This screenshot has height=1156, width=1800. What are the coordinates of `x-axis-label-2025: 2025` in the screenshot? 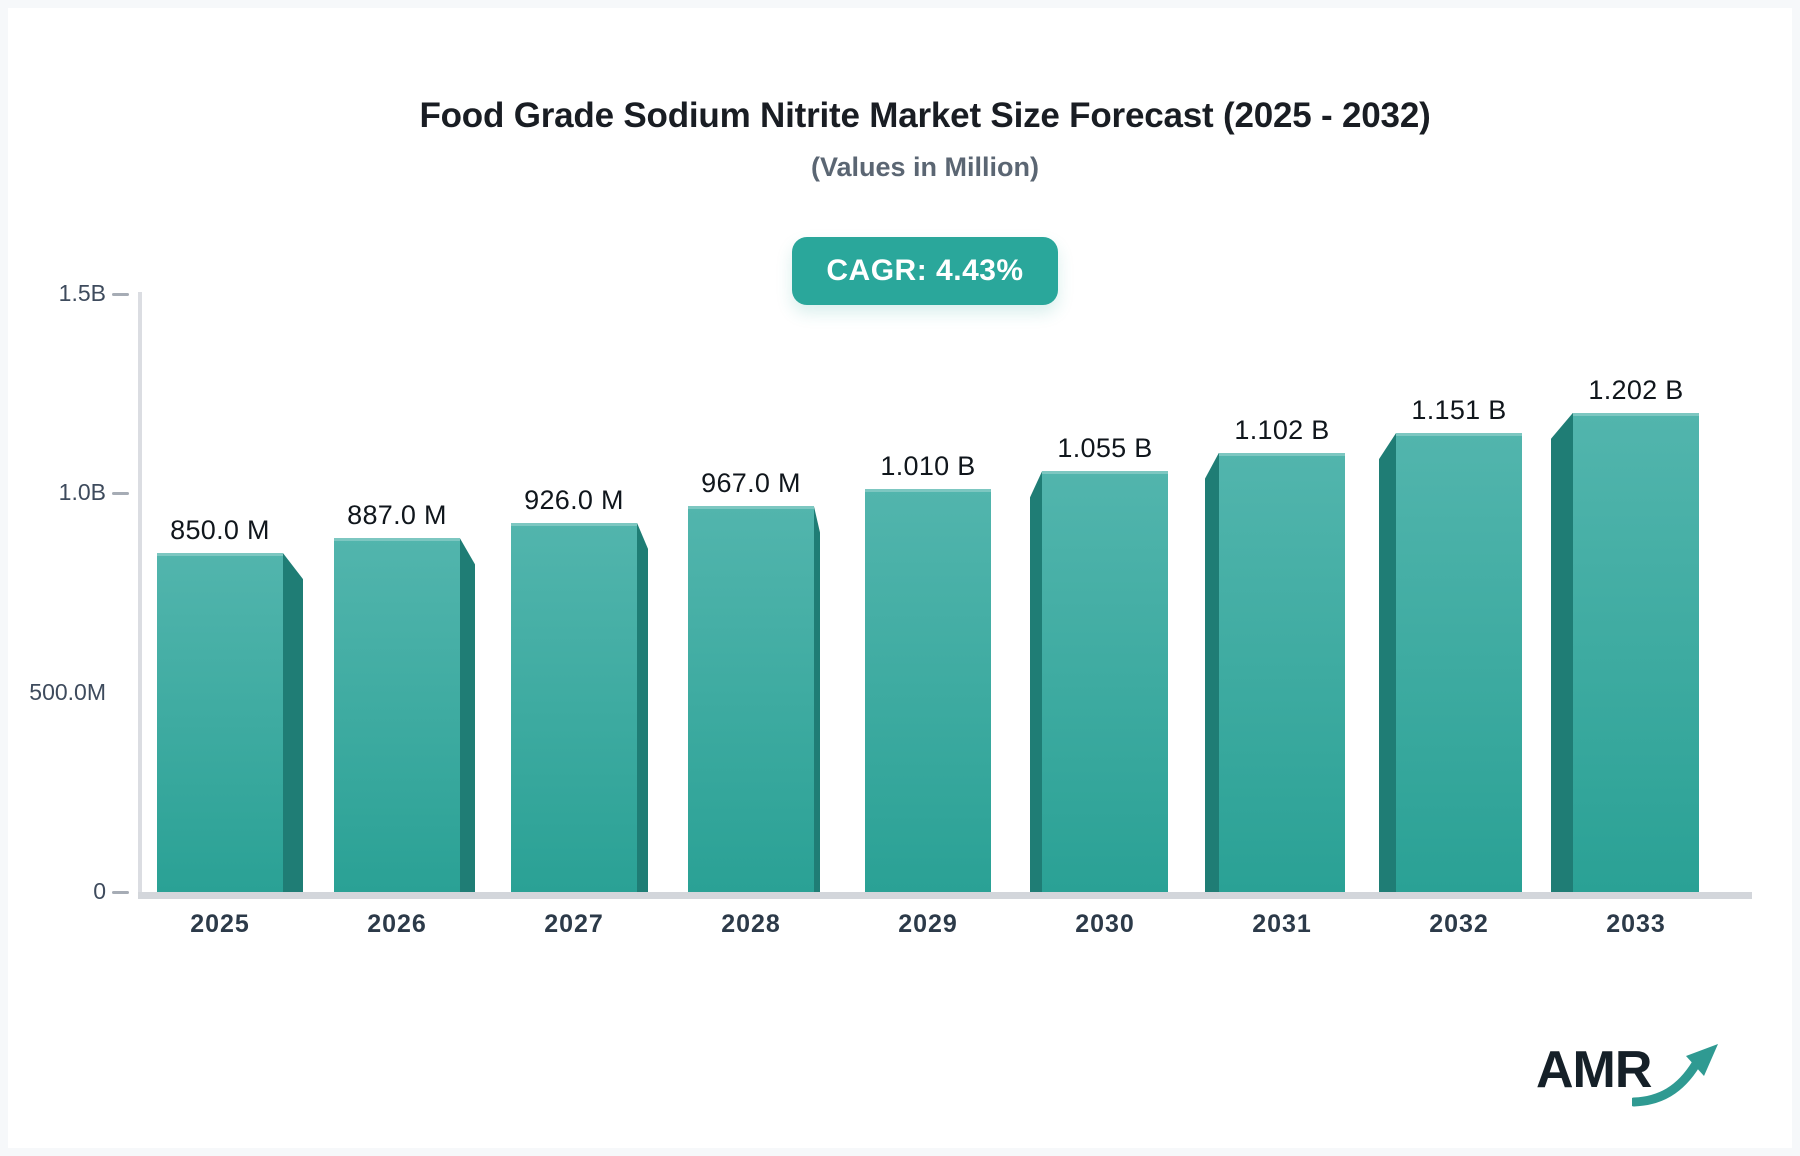 It's located at (220, 924).